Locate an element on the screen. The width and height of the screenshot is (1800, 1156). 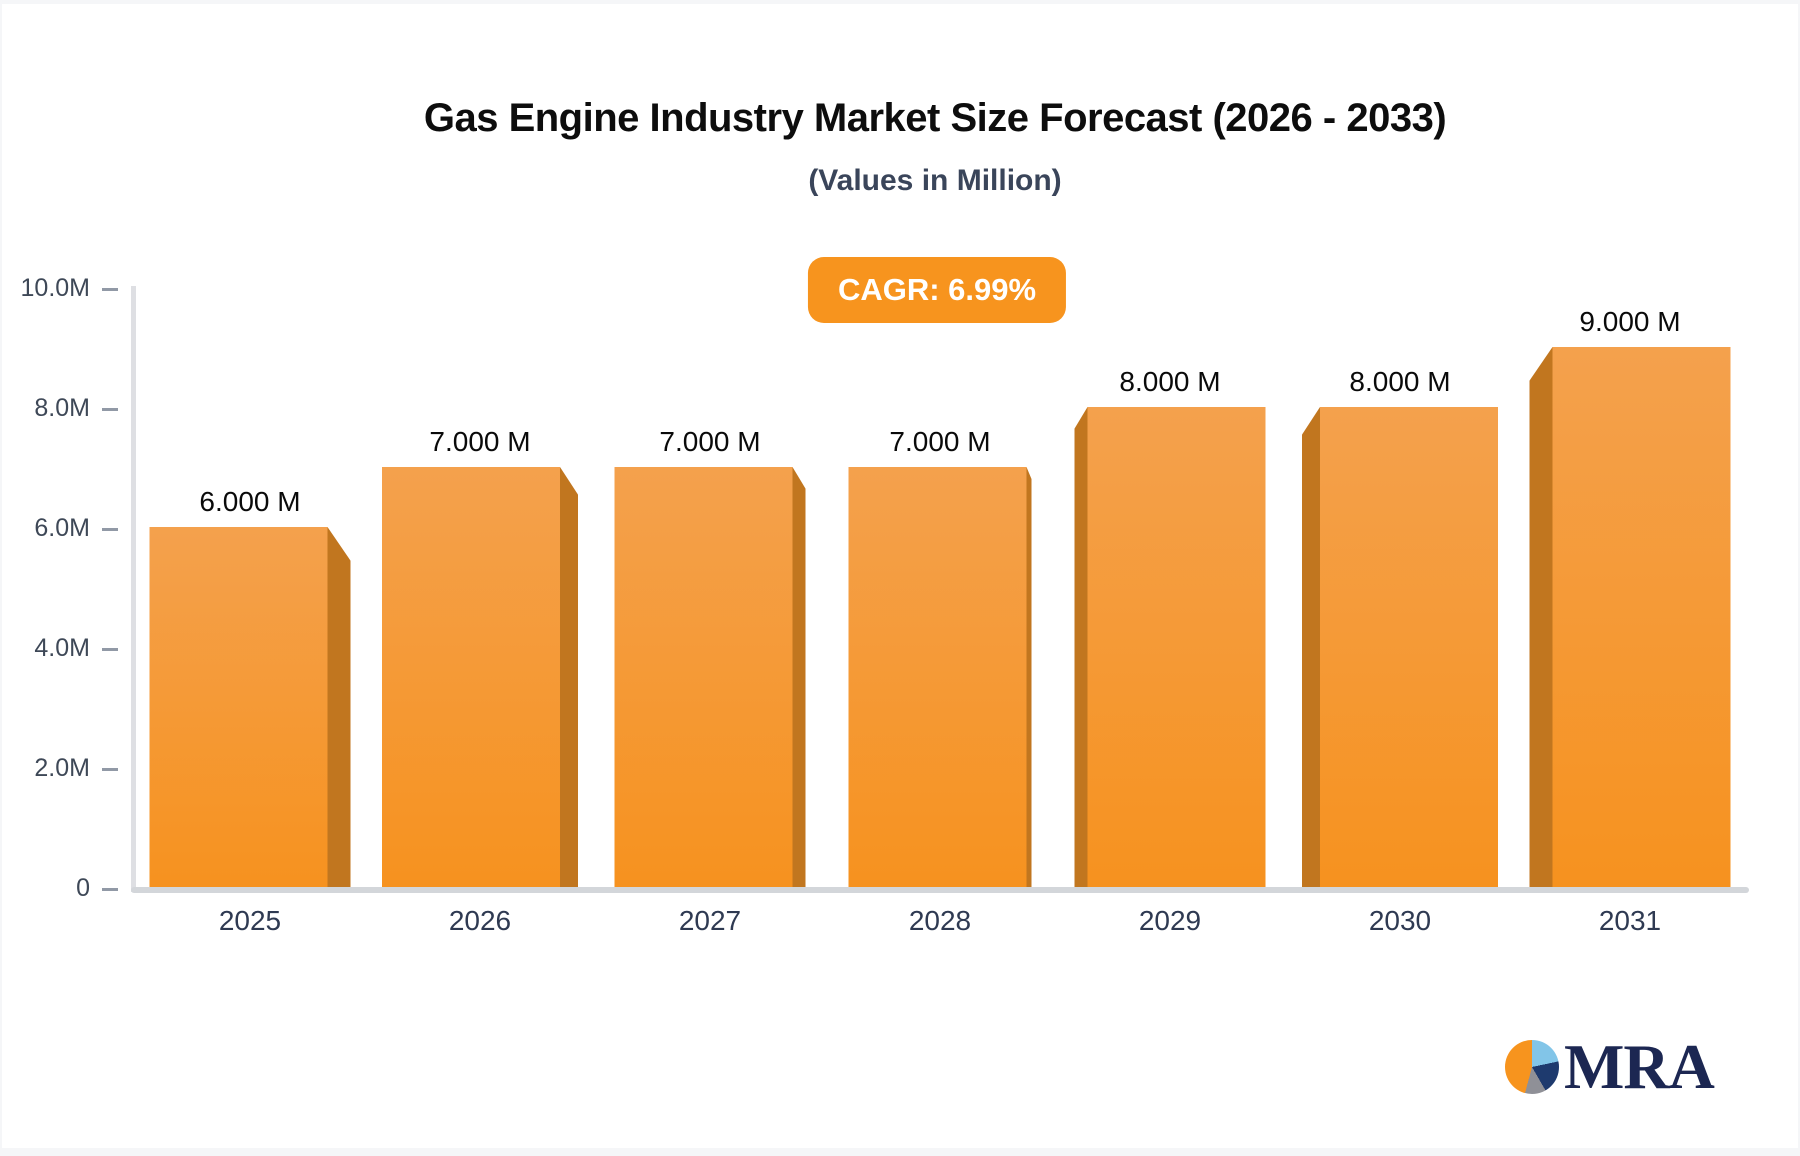
pie-chart-icon is located at coordinates (1532, 1067).